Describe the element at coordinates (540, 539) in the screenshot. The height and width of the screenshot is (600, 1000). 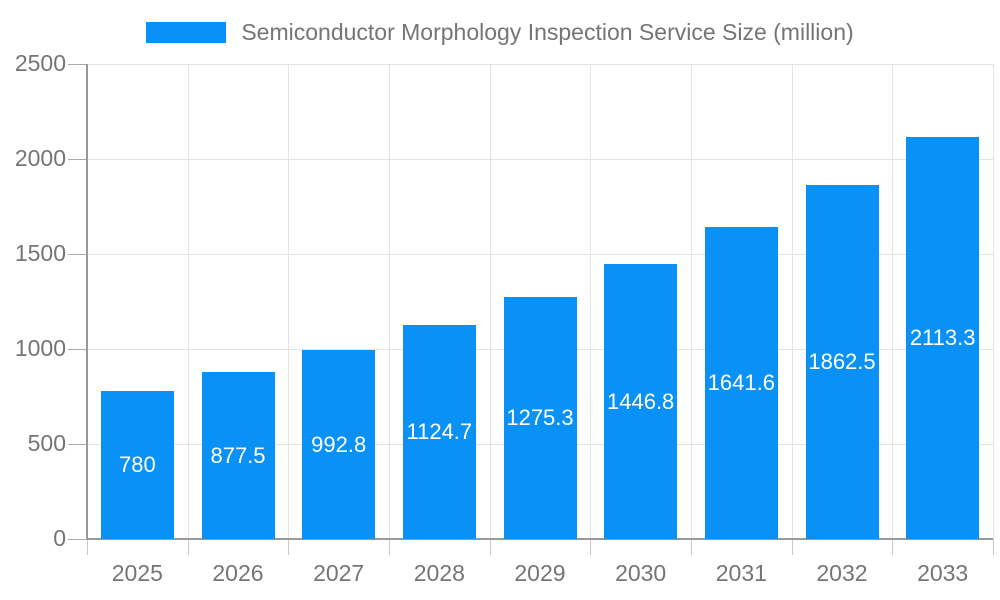
I see `x-axis-line` at that location.